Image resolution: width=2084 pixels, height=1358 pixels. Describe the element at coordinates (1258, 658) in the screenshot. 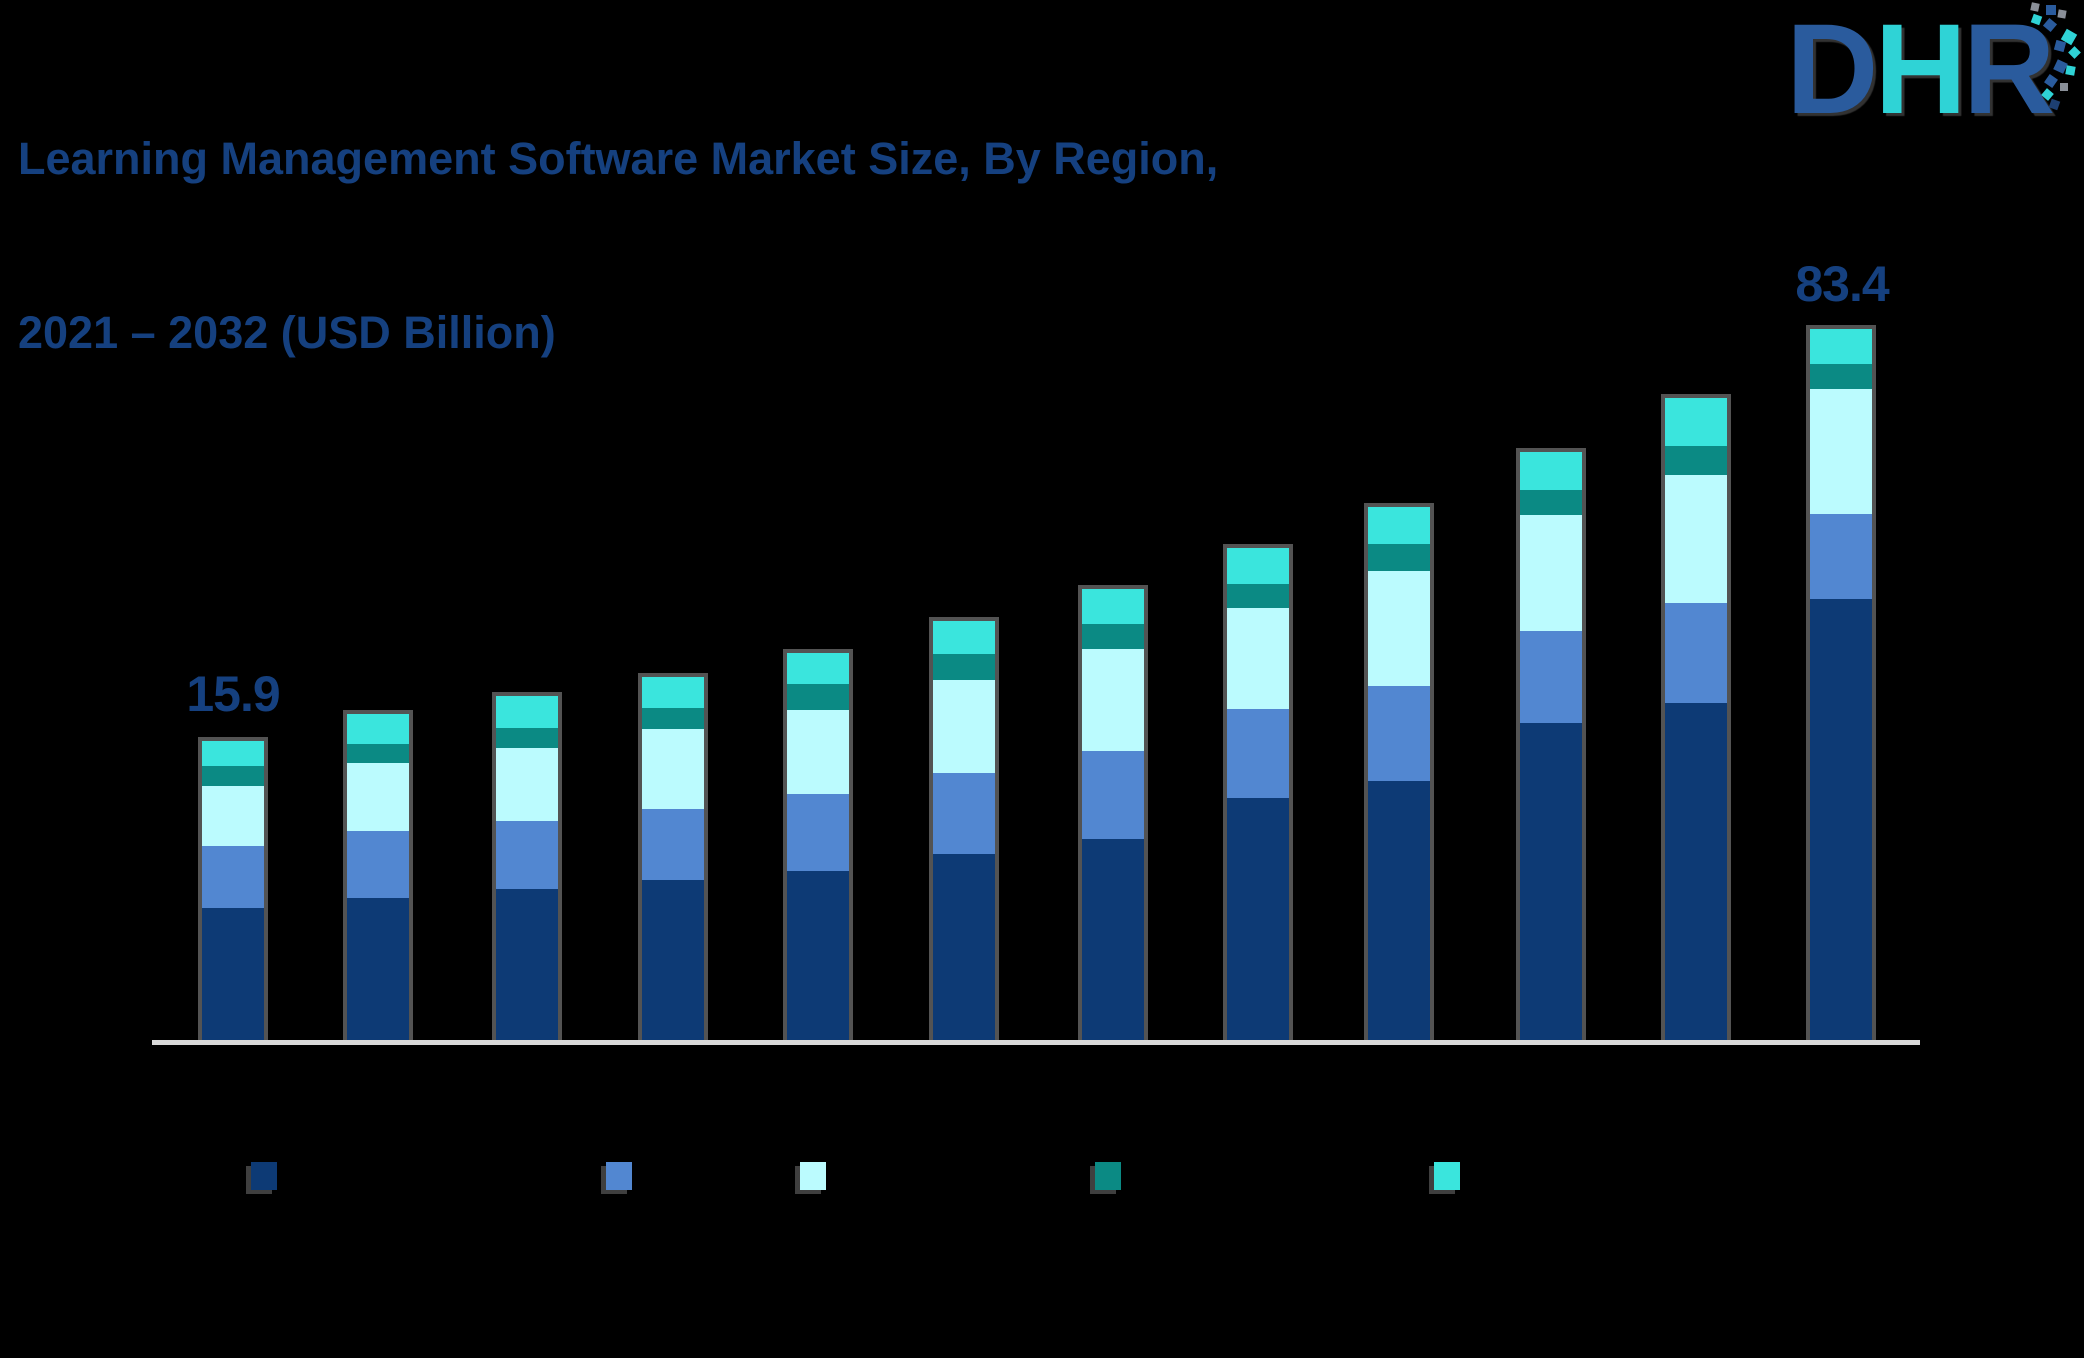

I see `bar-2028-segment-light-cyan` at that location.